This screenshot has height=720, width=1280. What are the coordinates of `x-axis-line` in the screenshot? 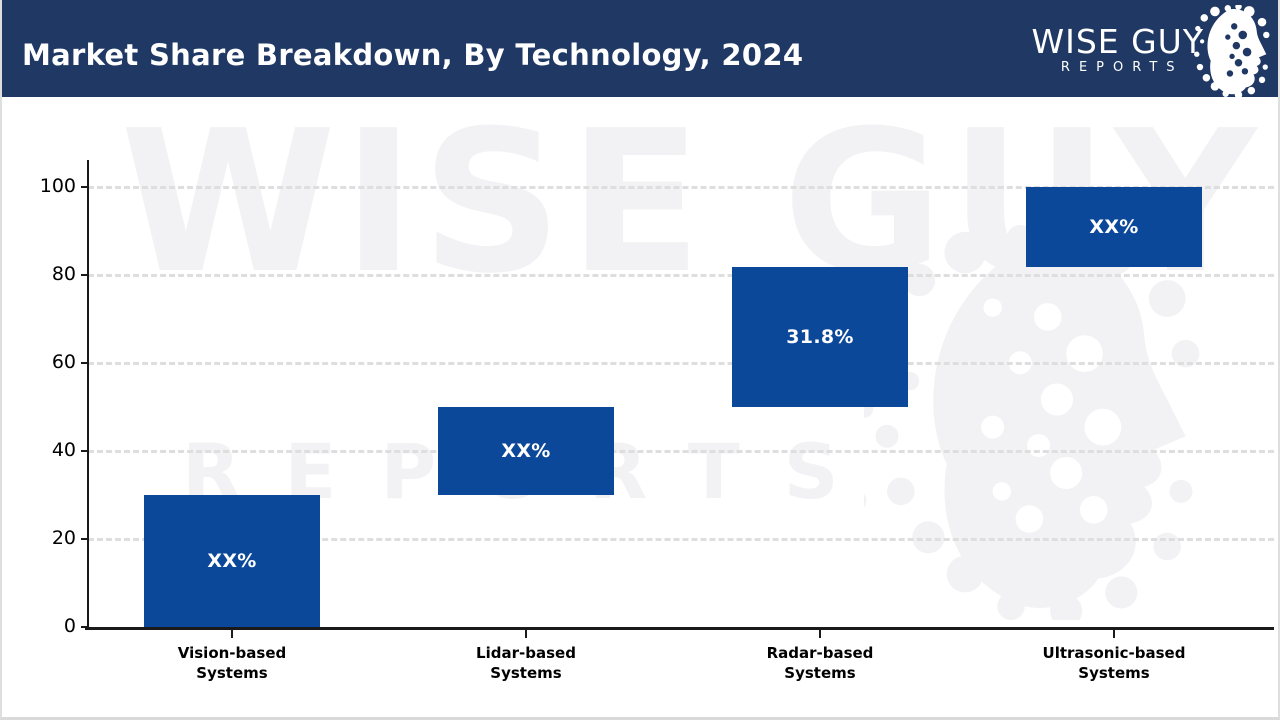 It's located at (679, 628).